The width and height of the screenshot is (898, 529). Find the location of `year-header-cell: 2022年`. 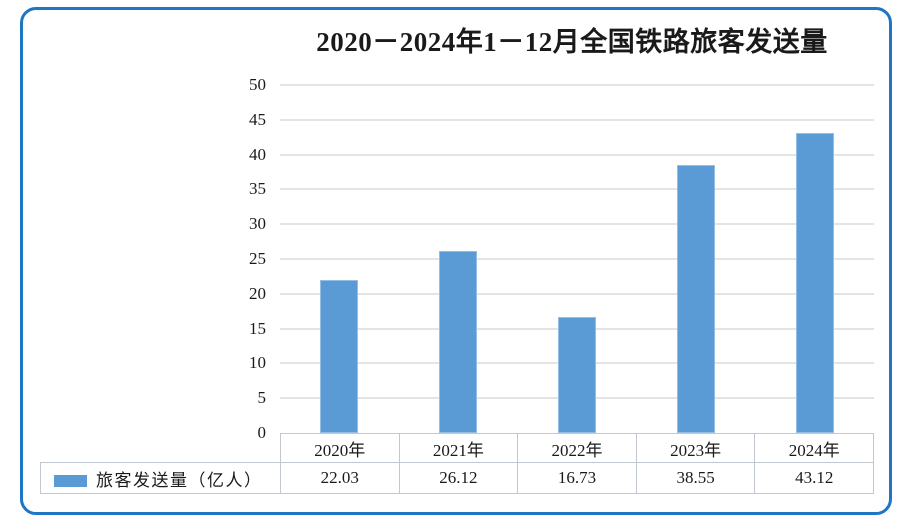

year-header-cell: 2022年 is located at coordinates (577, 448).